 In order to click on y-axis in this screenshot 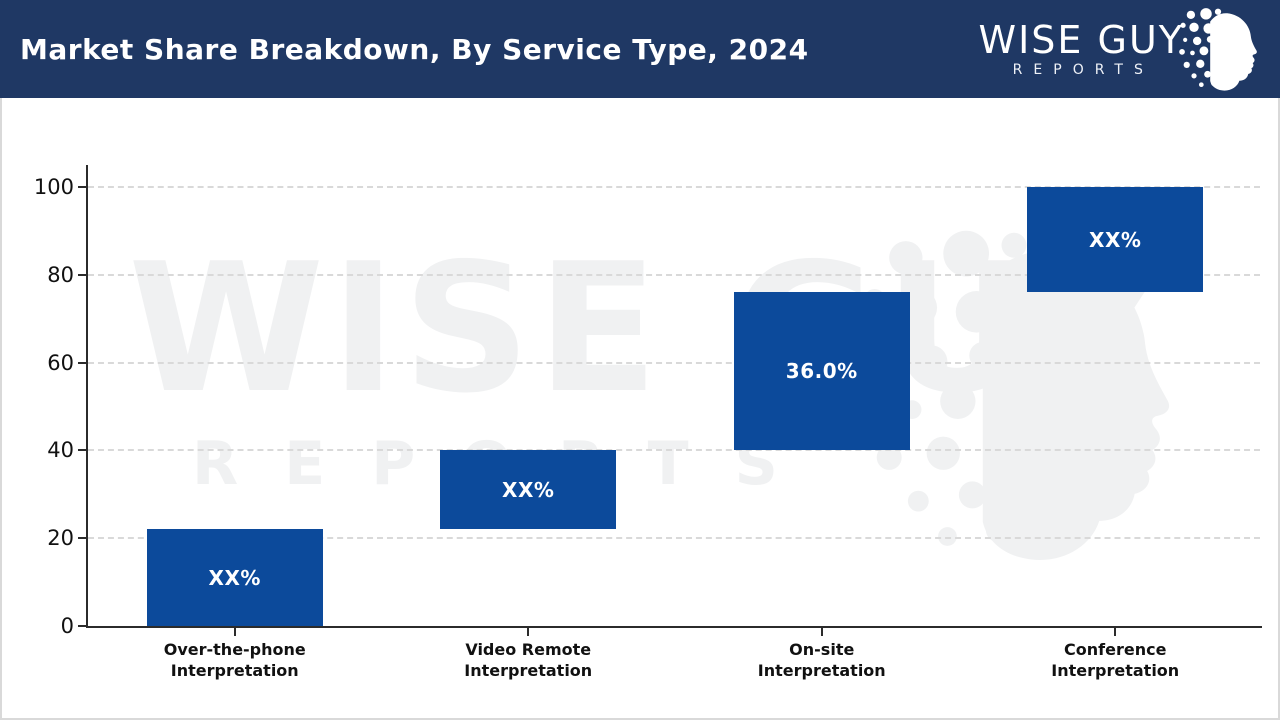, I will do `click(87, 396)`.